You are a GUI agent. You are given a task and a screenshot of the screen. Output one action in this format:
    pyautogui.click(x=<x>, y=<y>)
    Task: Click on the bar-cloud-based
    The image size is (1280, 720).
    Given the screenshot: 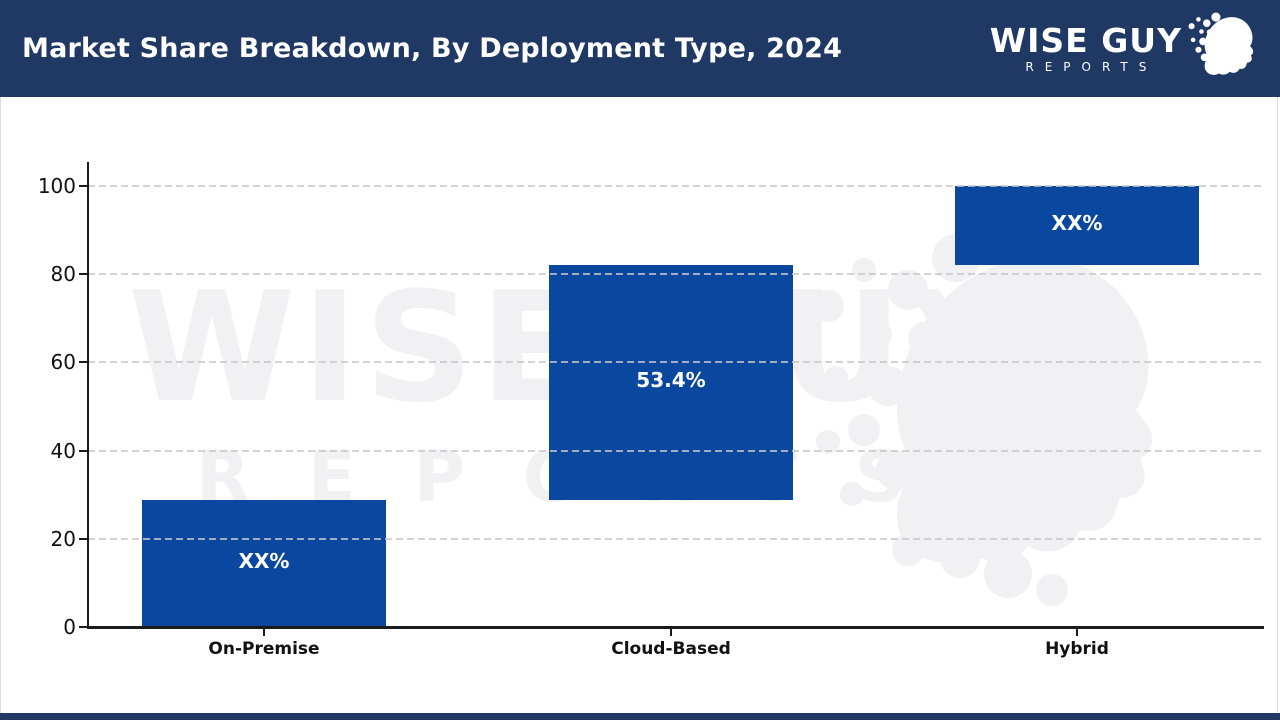 What is the action you would take?
    pyautogui.click(x=671, y=382)
    